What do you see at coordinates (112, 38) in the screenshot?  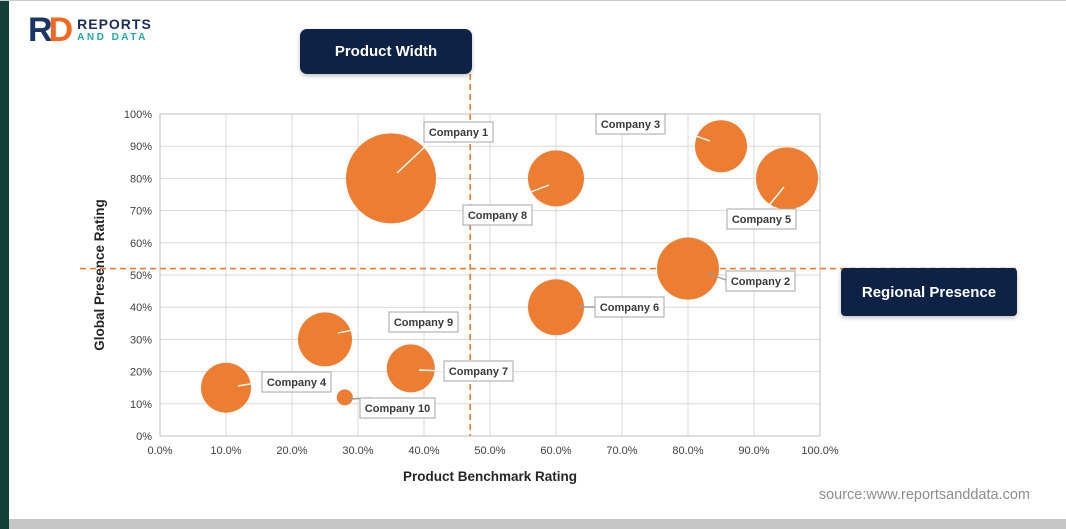 I see `brand-name-line2: AND DATA` at bounding box center [112, 38].